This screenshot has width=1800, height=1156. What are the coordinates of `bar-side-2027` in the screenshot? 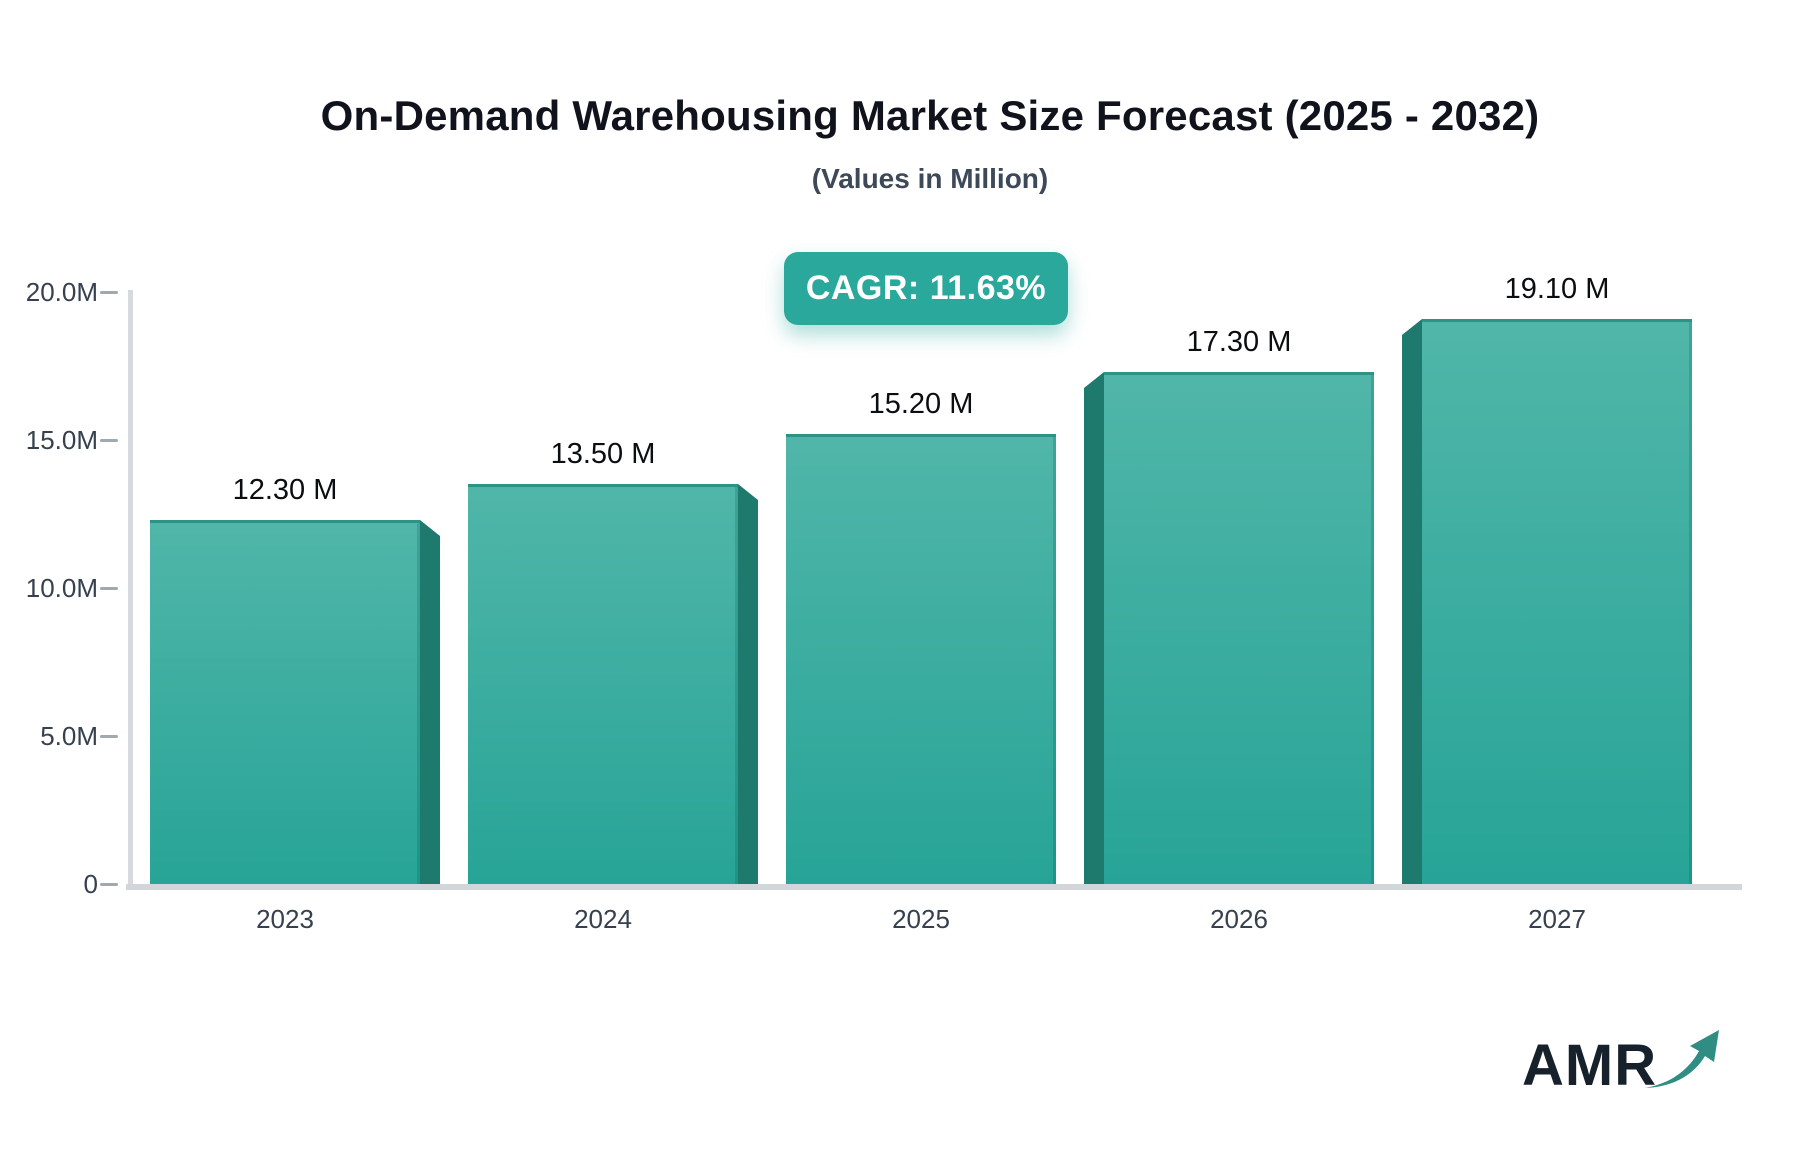 It's located at (1412, 601).